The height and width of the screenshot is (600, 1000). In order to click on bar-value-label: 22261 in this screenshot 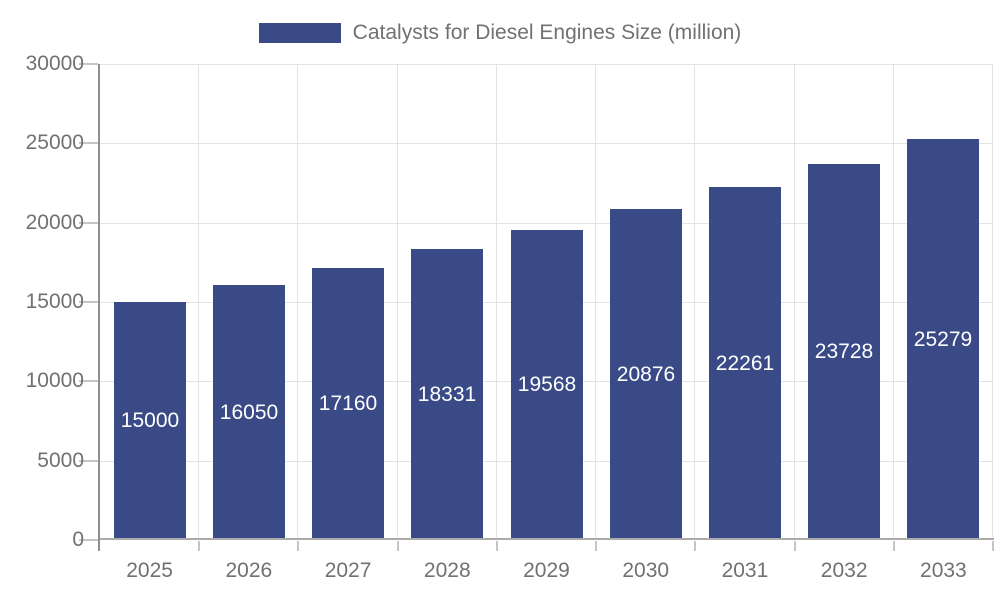, I will do `click(745, 363)`.